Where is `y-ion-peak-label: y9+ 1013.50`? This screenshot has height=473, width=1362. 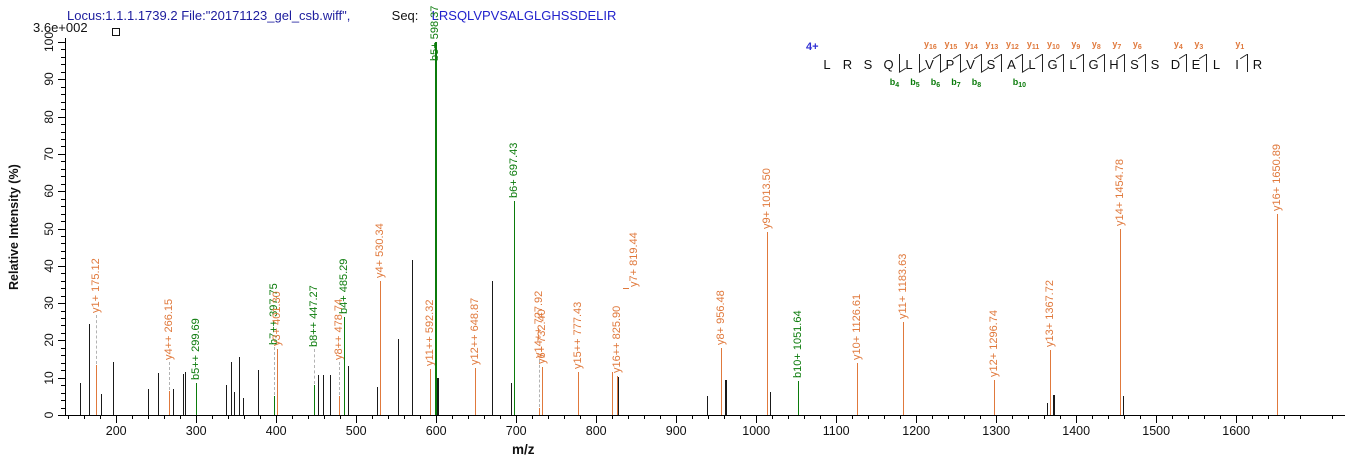
y-ion-peak-label: y9+ 1013.50 is located at coordinates (767, 199).